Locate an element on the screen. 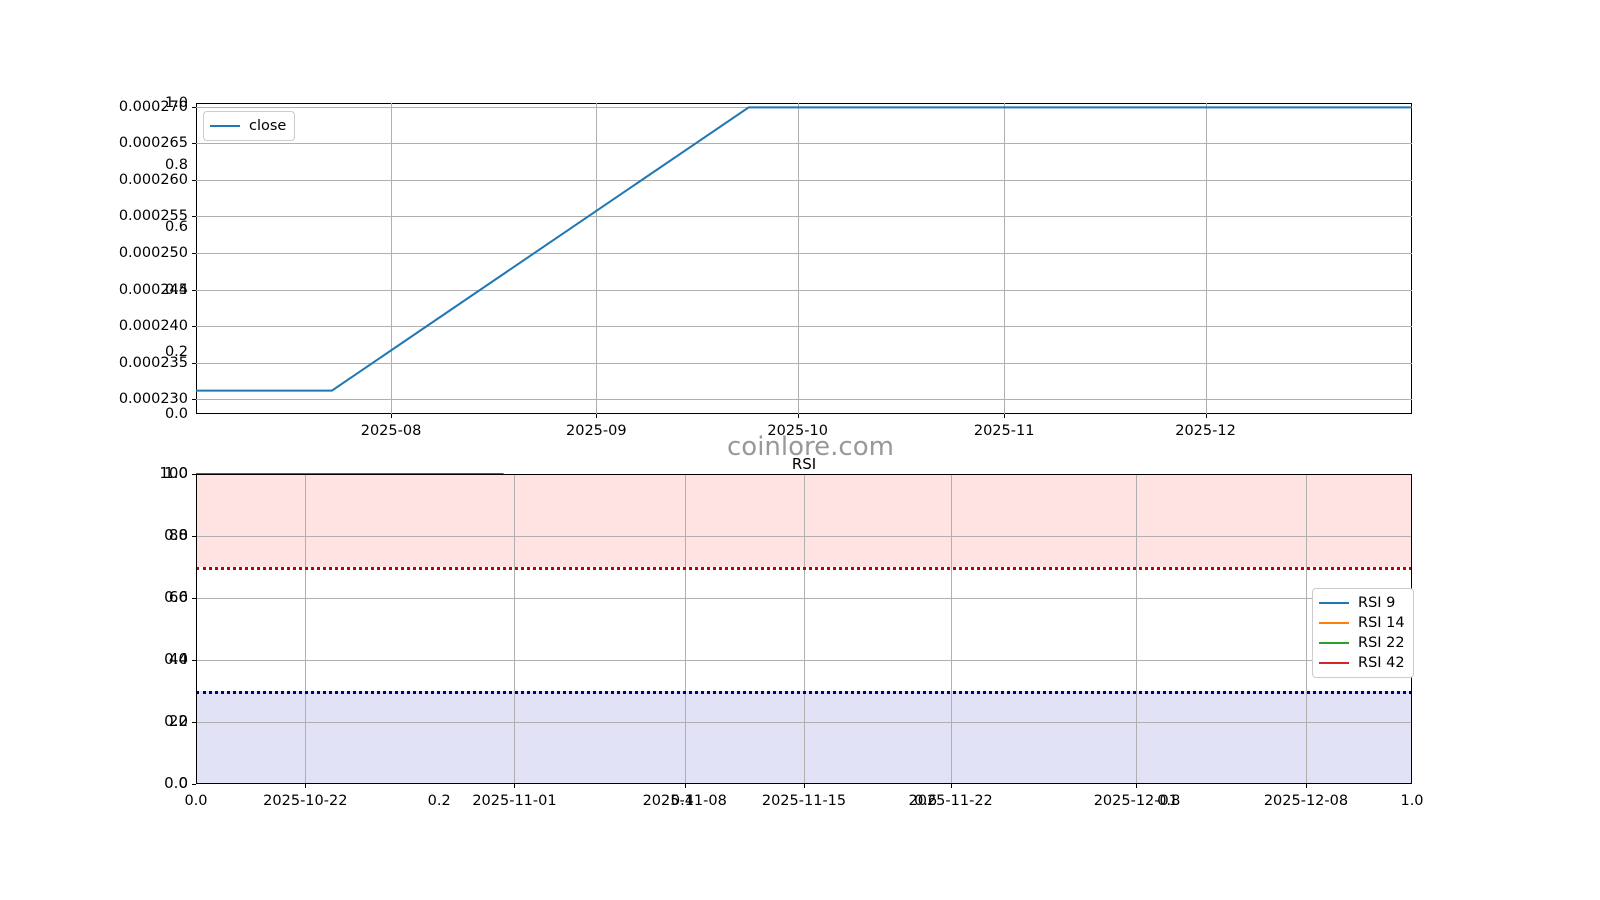 This screenshot has width=1600, height=900. price-y-overlay-ticklabel: 0.8 is located at coordinates (176, 165).